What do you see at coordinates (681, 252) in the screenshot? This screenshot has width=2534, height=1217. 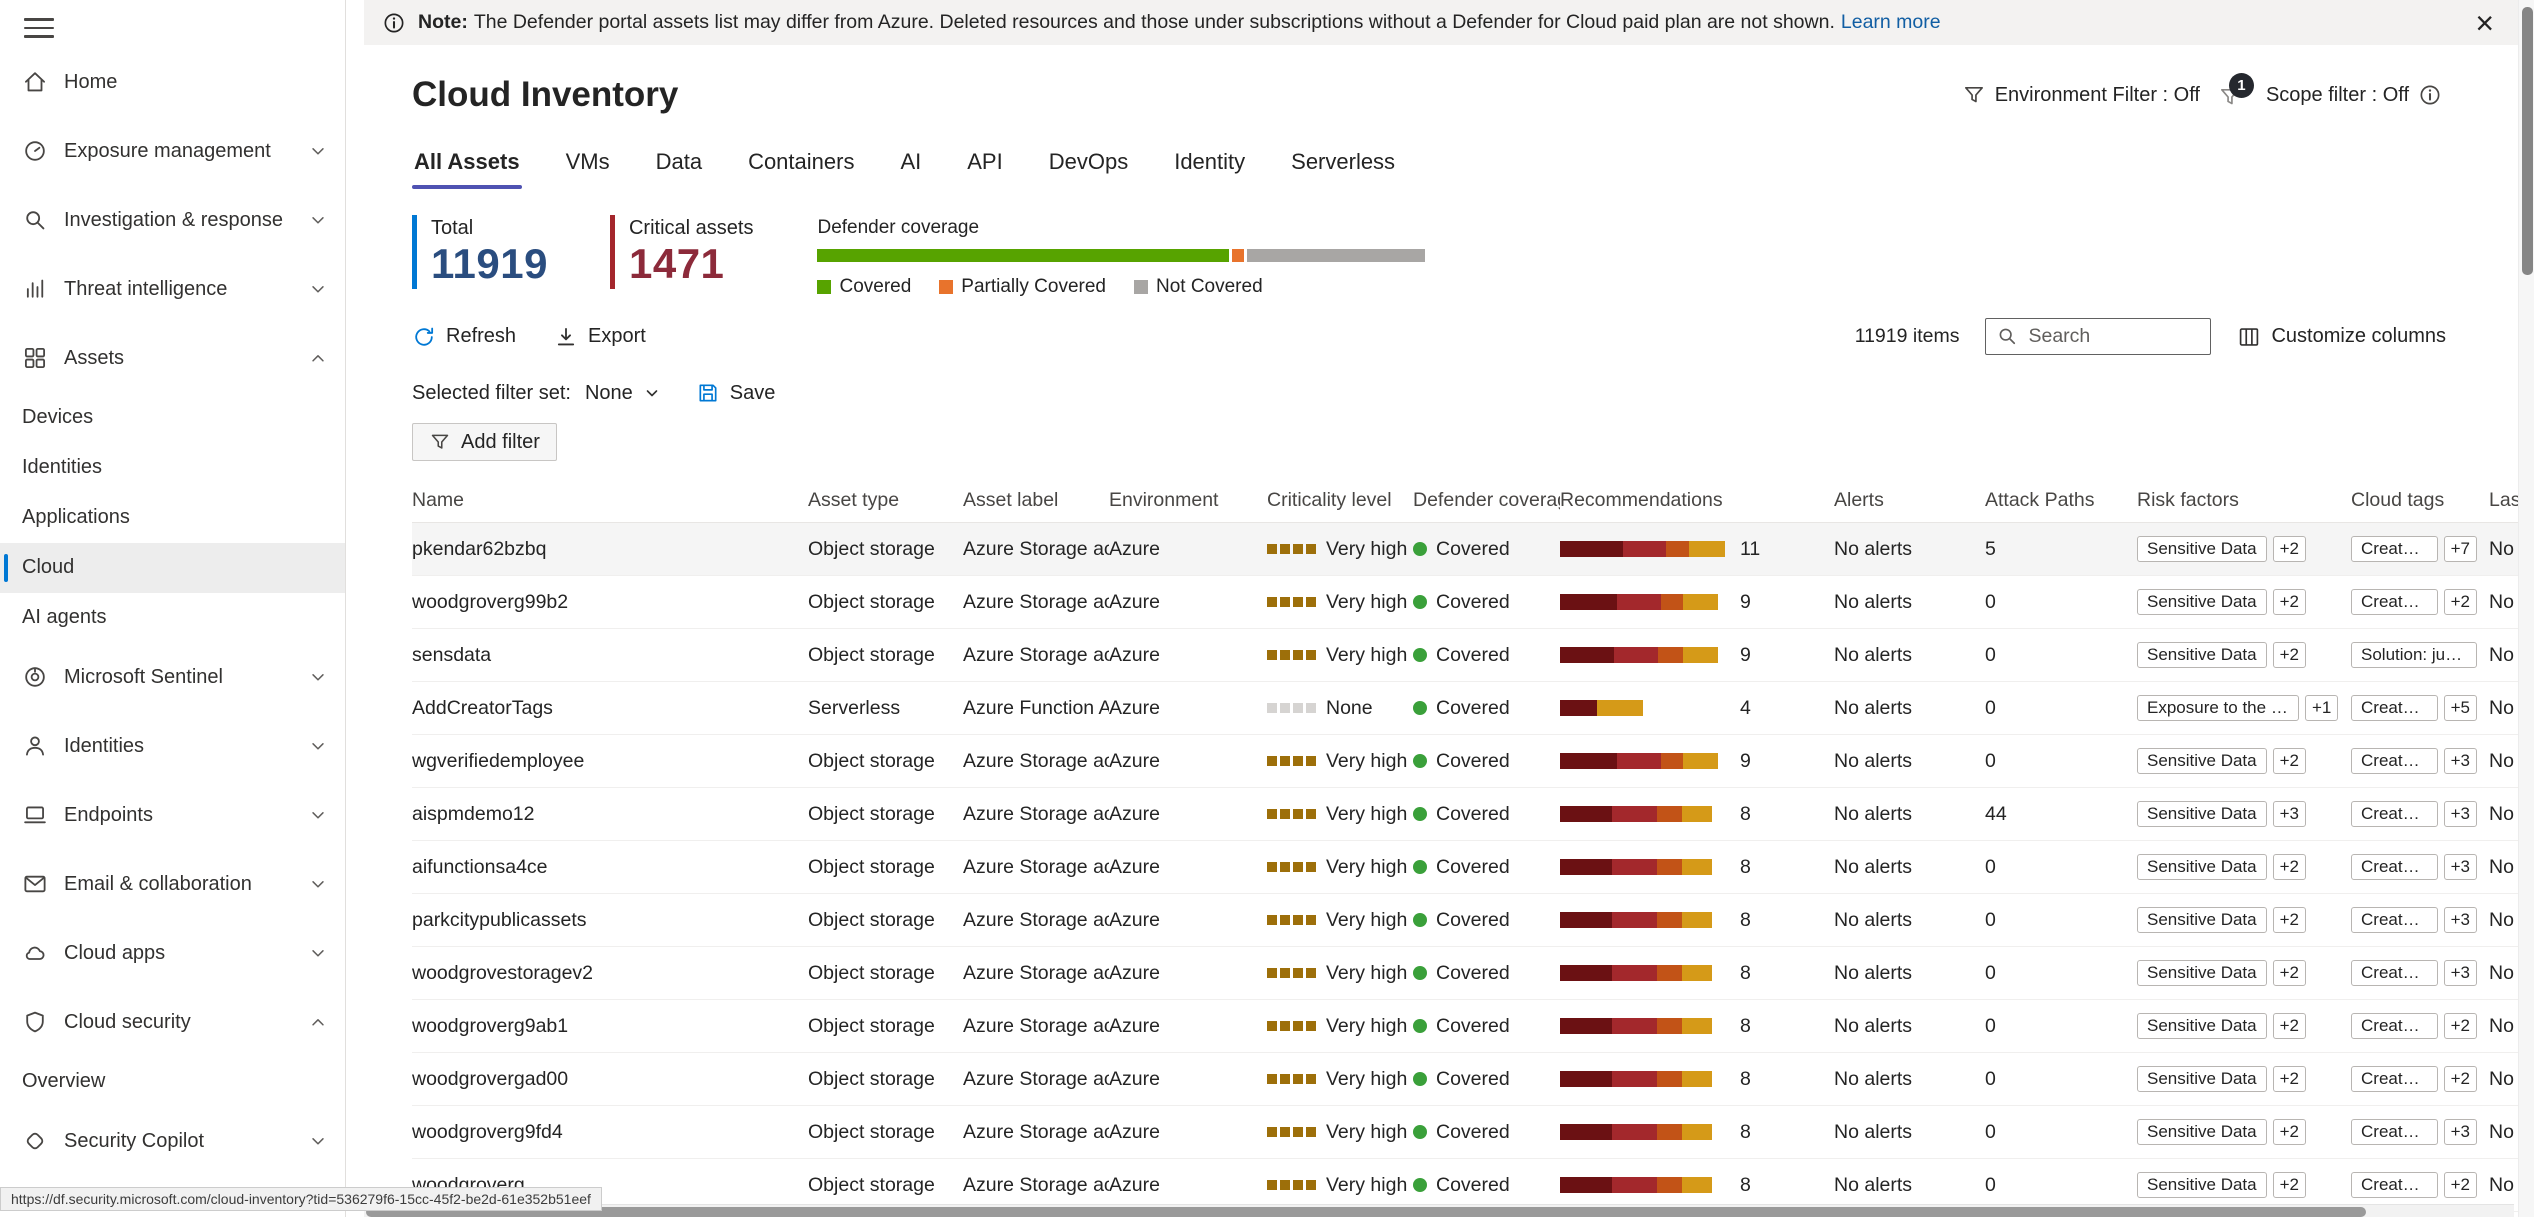 I see `critical-assets-stat-card: Critical assets 1471` at bounding box center [681, 252].